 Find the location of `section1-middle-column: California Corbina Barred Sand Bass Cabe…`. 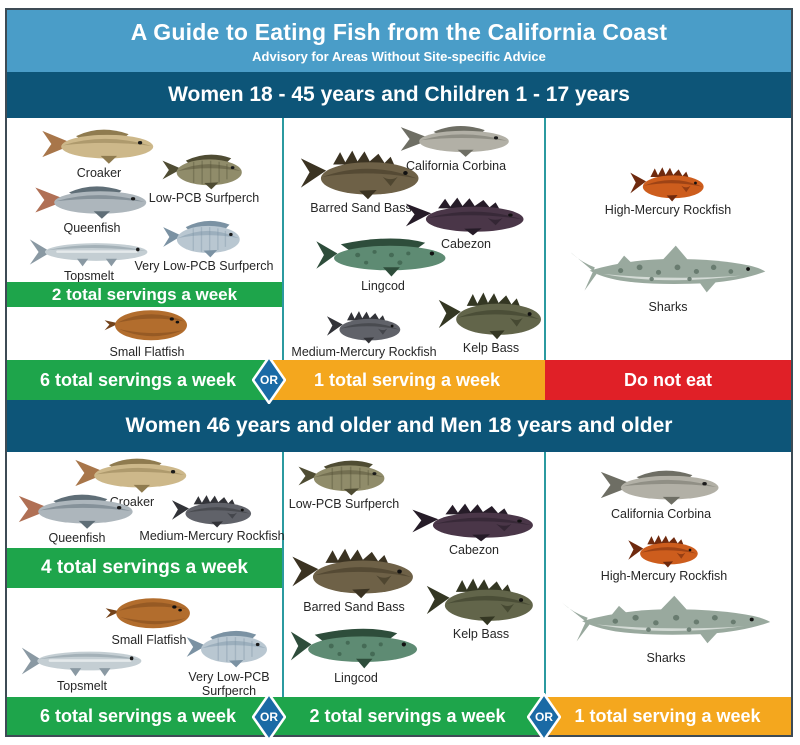

section1-middle-column: California Corbina Barred Sand Bass Cabe… is located at coordinates (415, 239).